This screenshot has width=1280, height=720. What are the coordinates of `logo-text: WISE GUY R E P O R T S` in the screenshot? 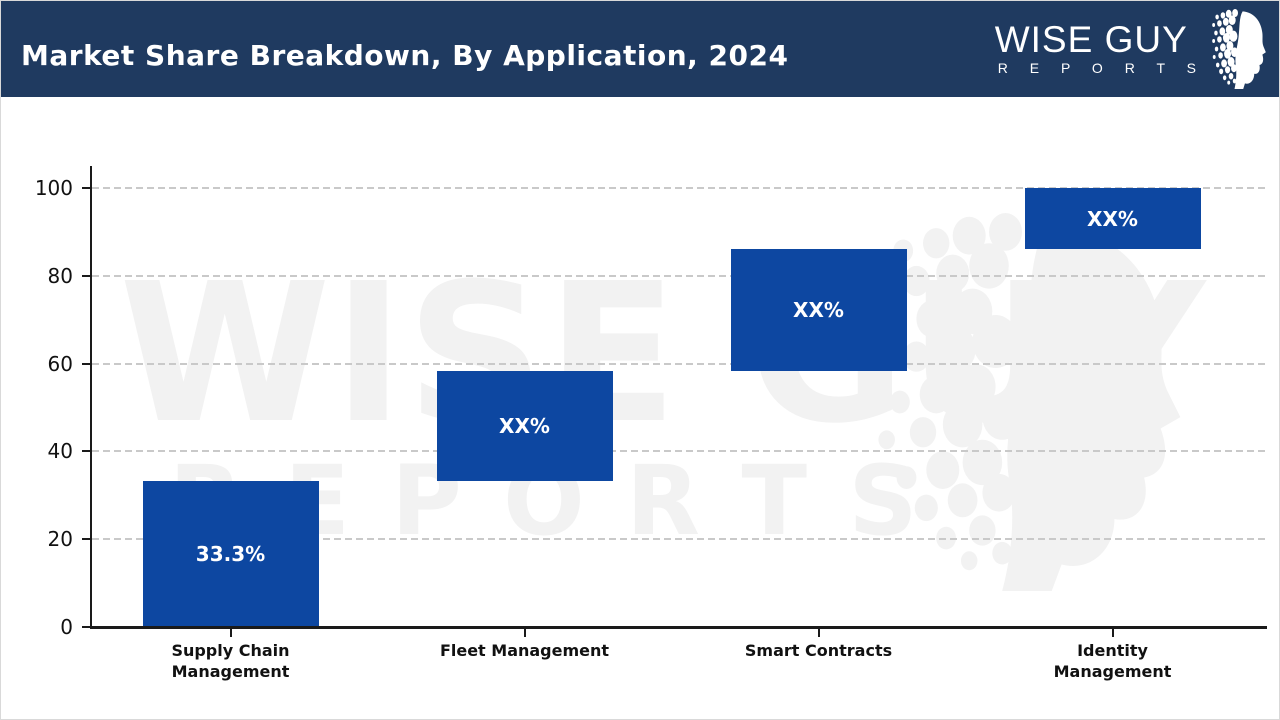 It's located at (1099, 47).